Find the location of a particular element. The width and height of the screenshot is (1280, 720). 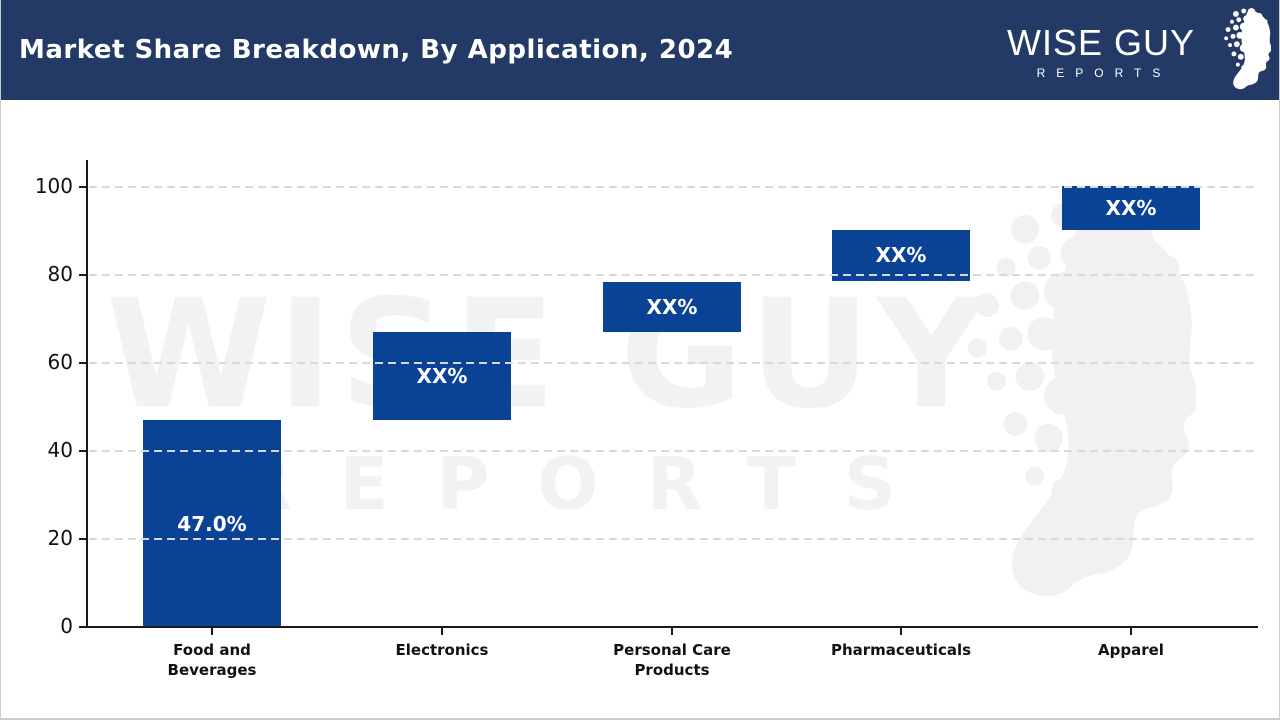

x-category-label: Food and Beverages is located at coordinates (212, 660).